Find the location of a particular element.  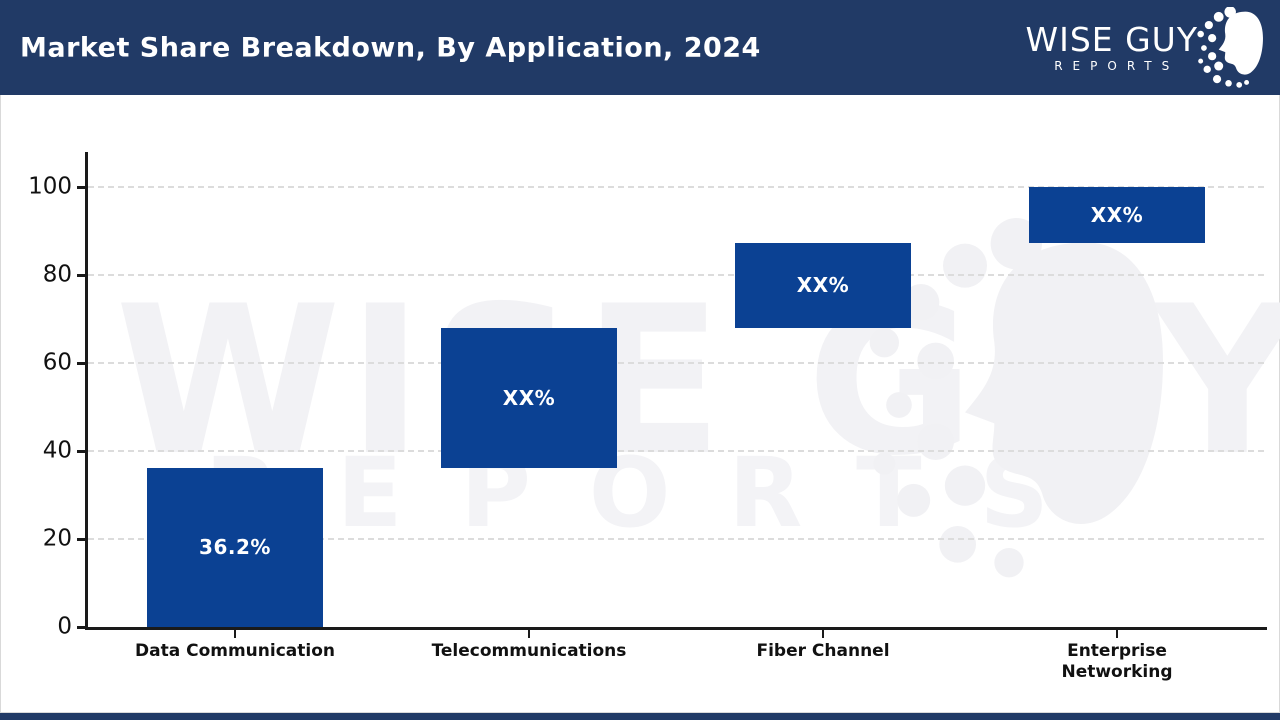

gridline-y60 is located at coordinates (676, 363).